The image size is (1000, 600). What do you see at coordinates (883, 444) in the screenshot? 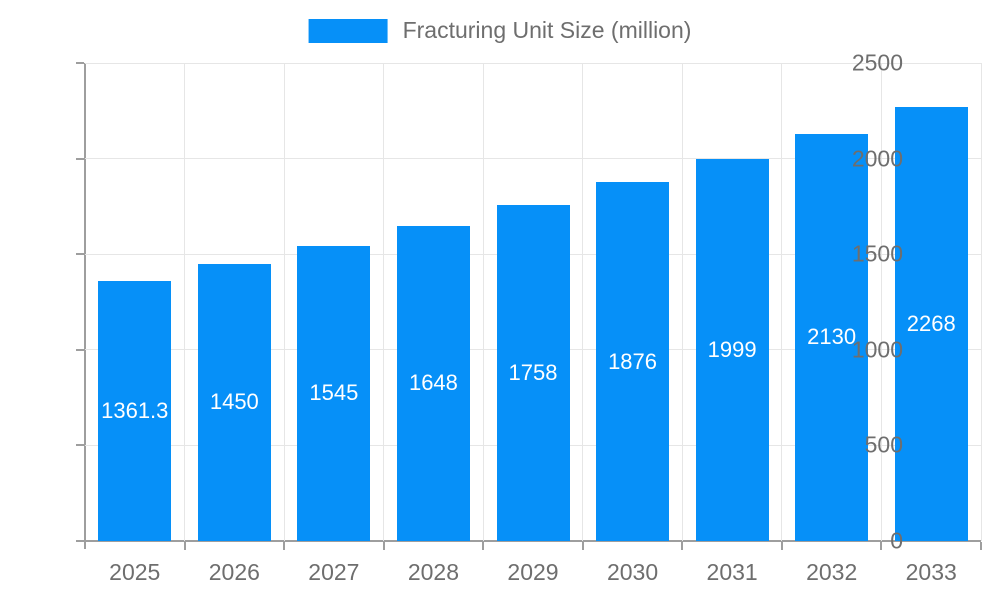
I see `y-axis-tick-label: 500` at bounding box center [883, 444].